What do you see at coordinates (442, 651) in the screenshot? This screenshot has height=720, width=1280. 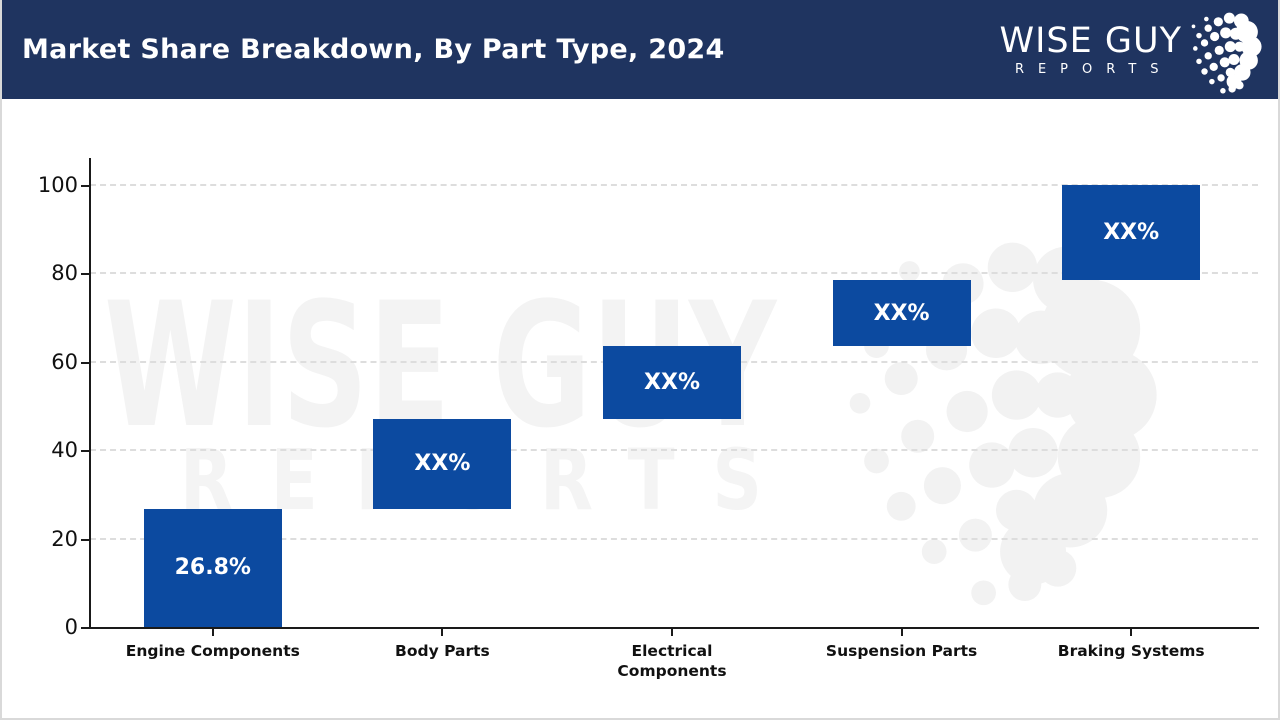 I see `x-category-label: Body Parts` at bounding box center [442, 651].